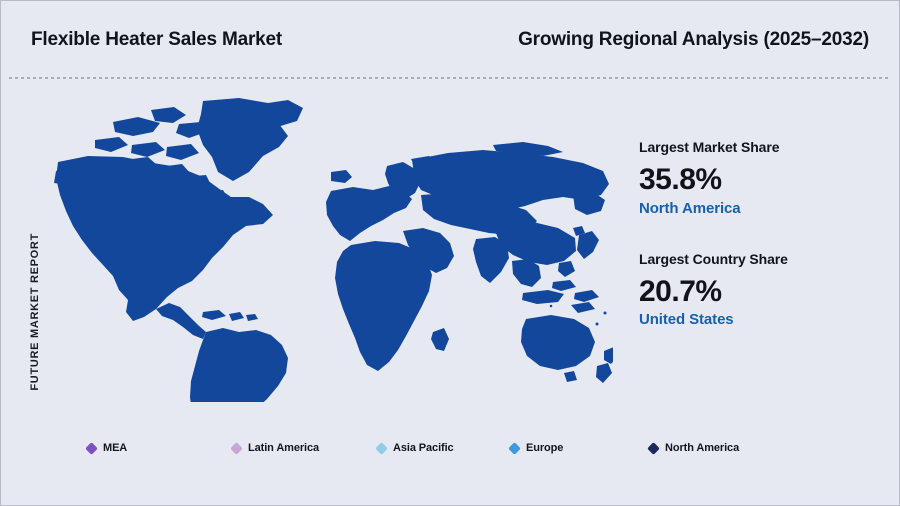 This screenshot has width=900, height=506. Describe the element at coordinates (709, 147) in the screenshot. I see `stat-label: Largest Market Share` at that location.